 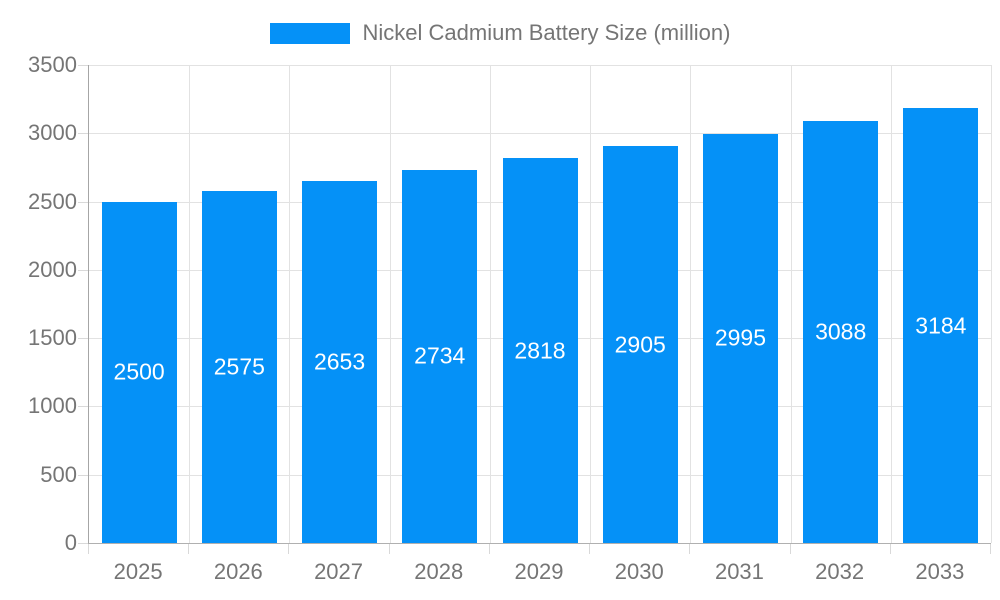 I want to click on legend: Nickel Cadmium Battery Size (million), so click(x=500, y=33).